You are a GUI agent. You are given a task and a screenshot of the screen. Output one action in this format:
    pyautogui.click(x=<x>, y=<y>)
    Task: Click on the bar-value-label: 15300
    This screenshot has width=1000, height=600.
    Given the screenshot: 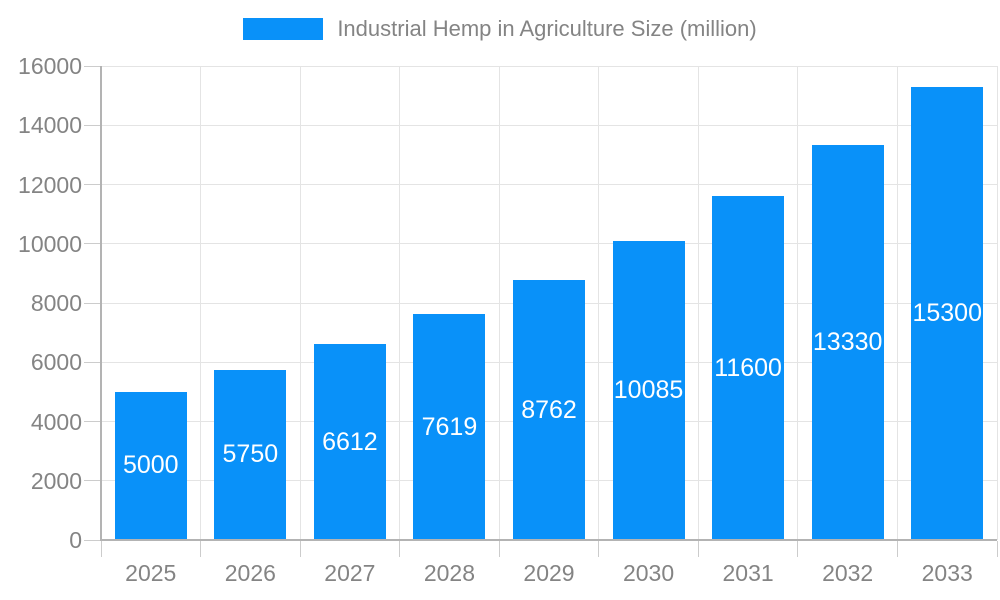 What is the action you would take?
    pyautogui.click(x=947, y=312)
    